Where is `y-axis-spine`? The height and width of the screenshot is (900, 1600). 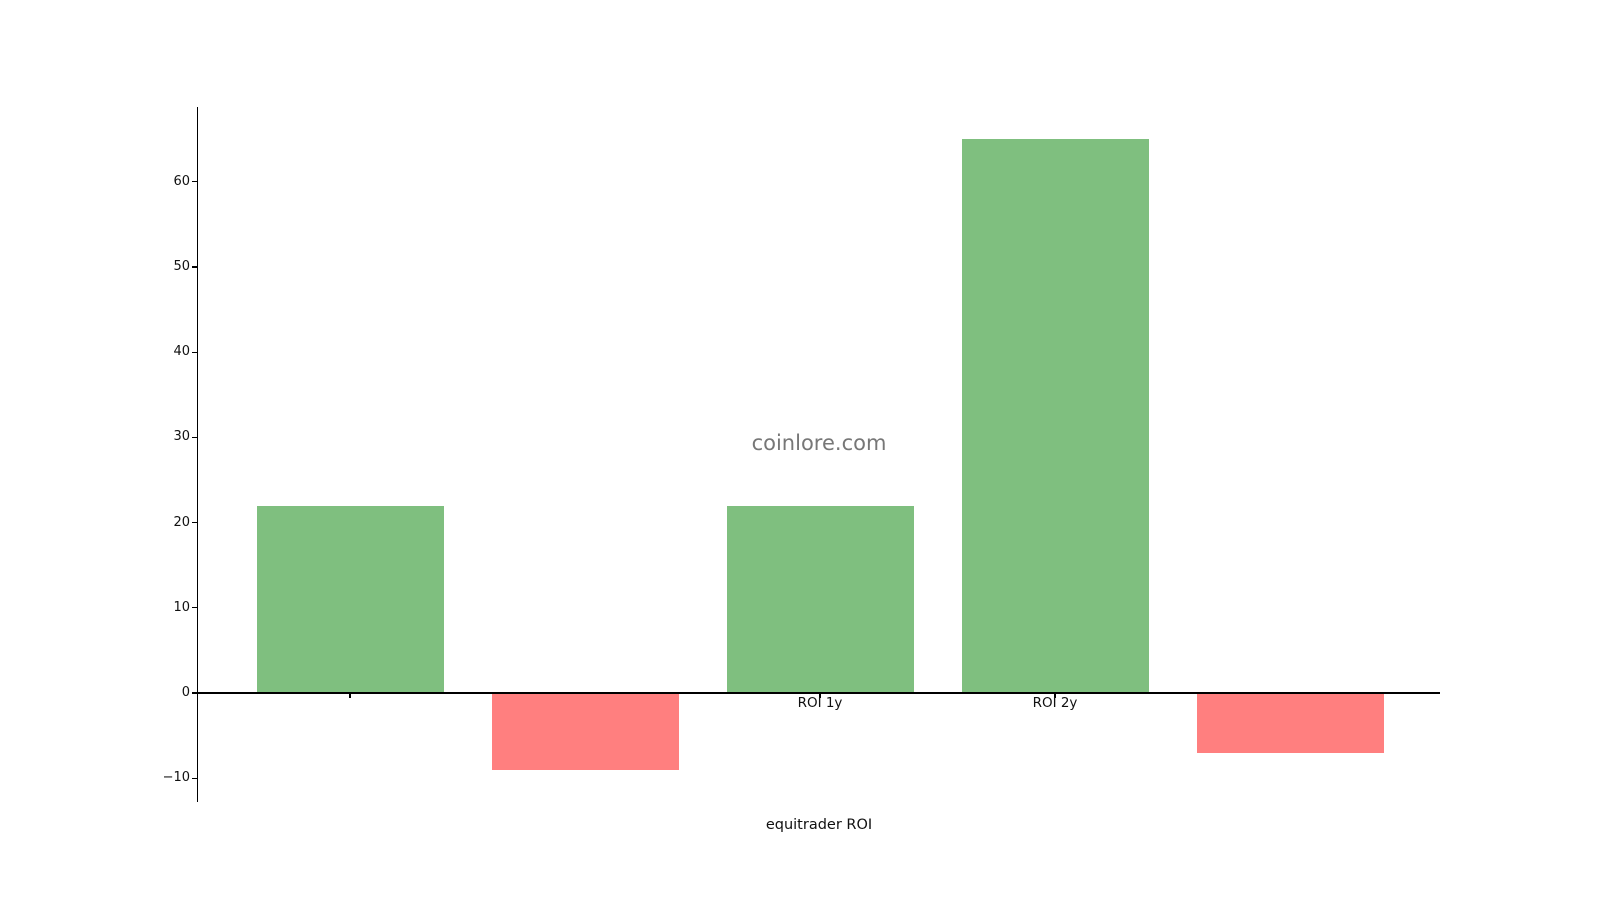
y-axis-spine is located at coordinates (197, 454).